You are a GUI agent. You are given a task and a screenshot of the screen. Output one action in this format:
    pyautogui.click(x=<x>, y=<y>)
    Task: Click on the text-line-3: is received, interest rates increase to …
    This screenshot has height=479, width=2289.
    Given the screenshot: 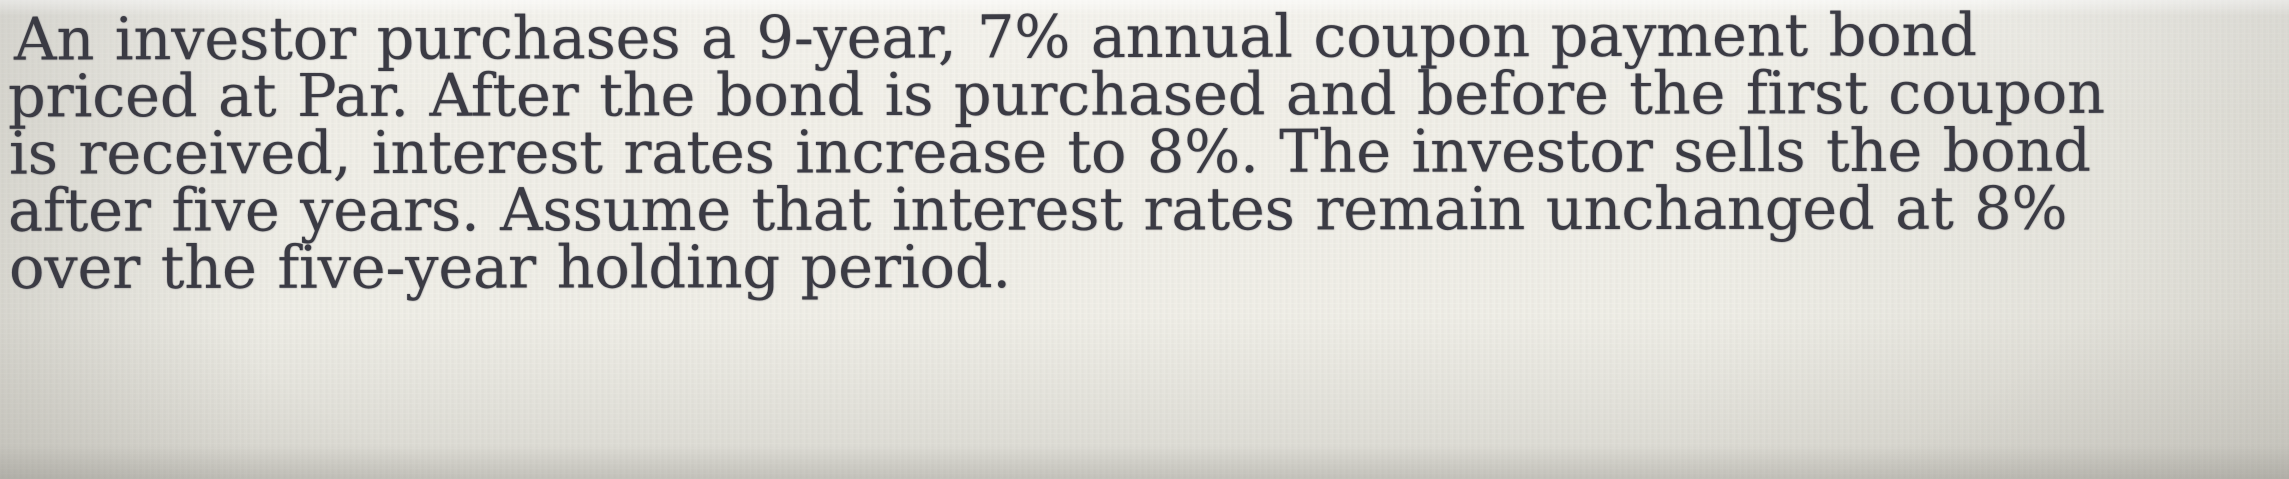 What is the action you would take?
    pyautogui.click(x=1049, y=151)
    